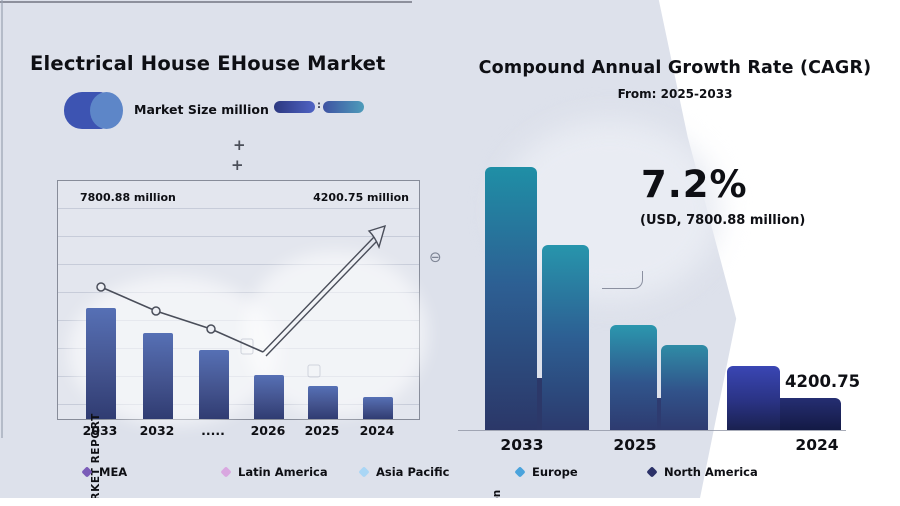  Describe the element at coordinates (378, 408) in the screenshot. I see `bar-2024` at that location.